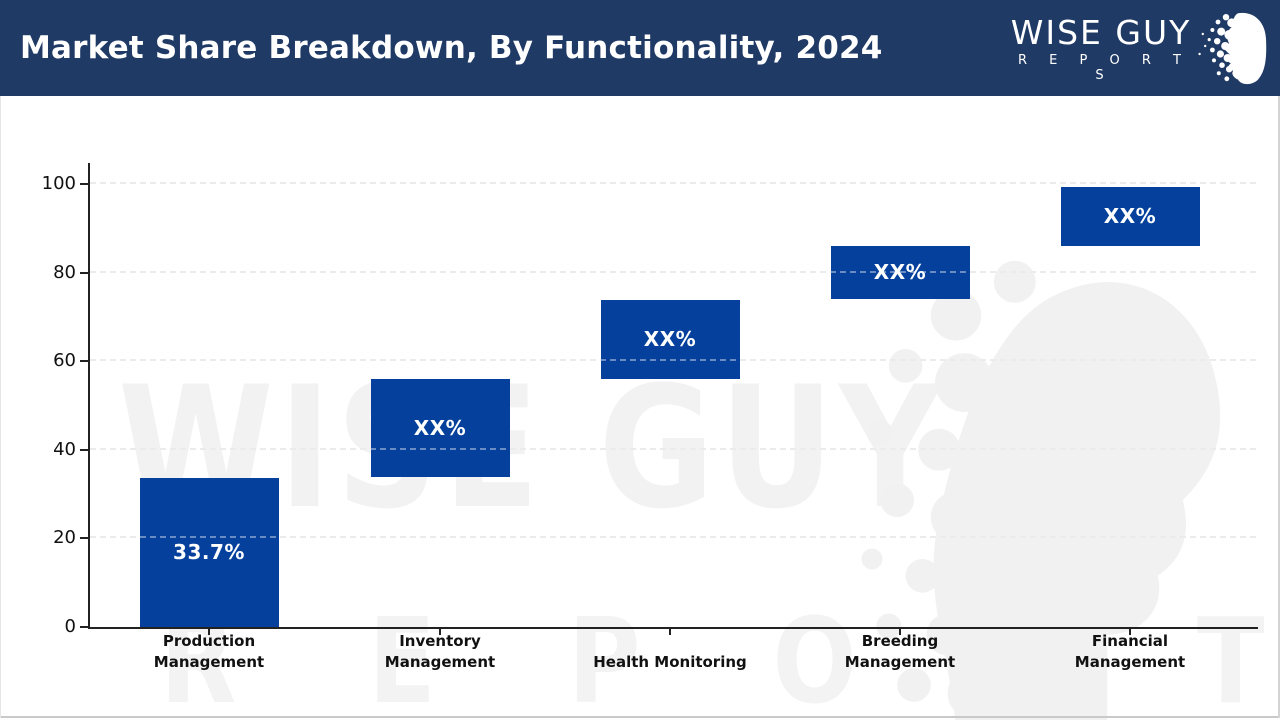  Describe the element at coordinates (89, 396) in the screenshot. I see `y-axis-line` at that location.